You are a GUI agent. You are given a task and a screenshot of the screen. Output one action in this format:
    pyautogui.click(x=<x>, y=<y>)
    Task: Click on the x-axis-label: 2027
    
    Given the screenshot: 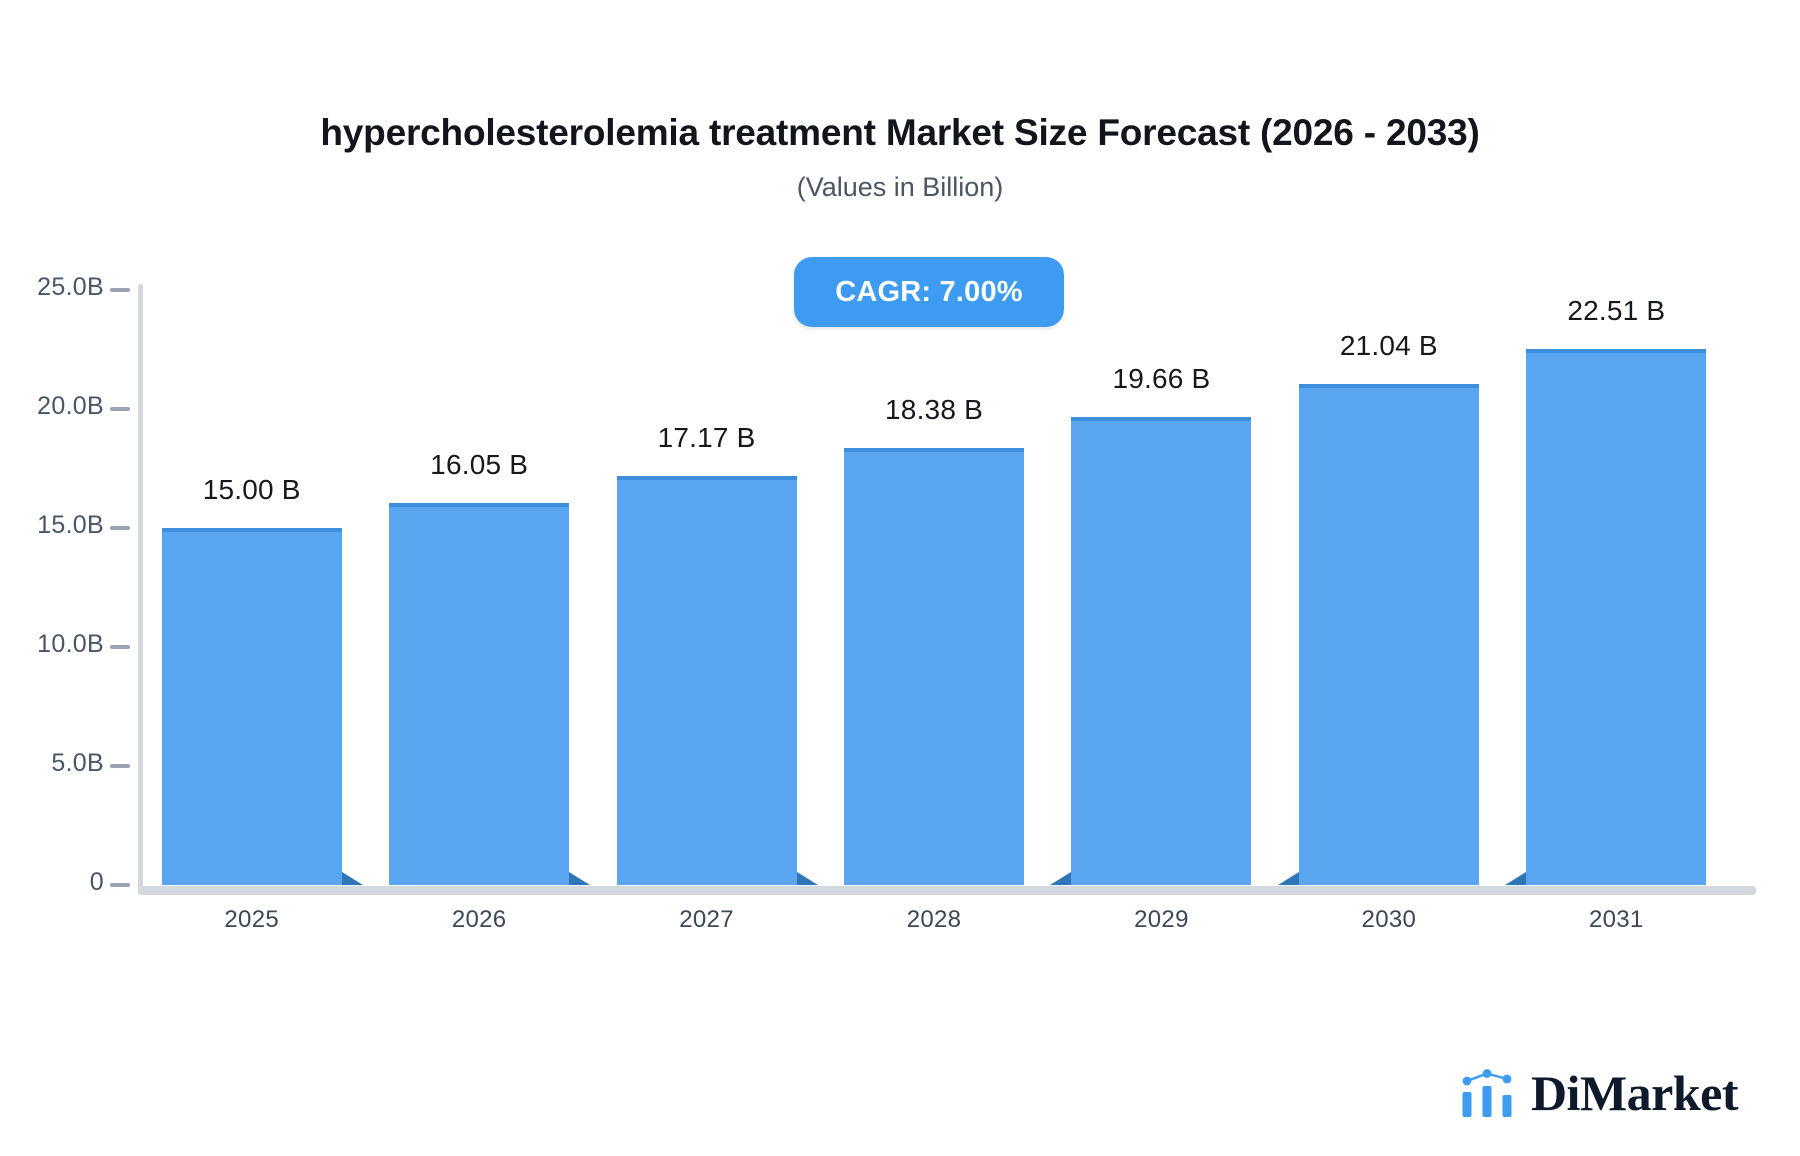 What is the action you would take?
    pyautogui.click(x=706, y=919)
    